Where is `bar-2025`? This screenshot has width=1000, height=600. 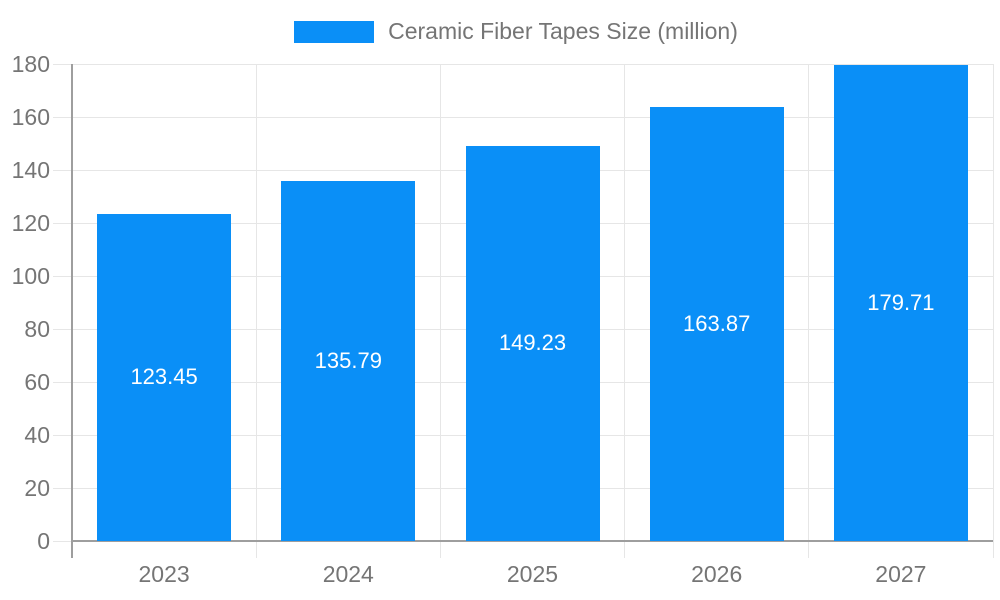
bar-2025 is located at coordinates (532, 343).